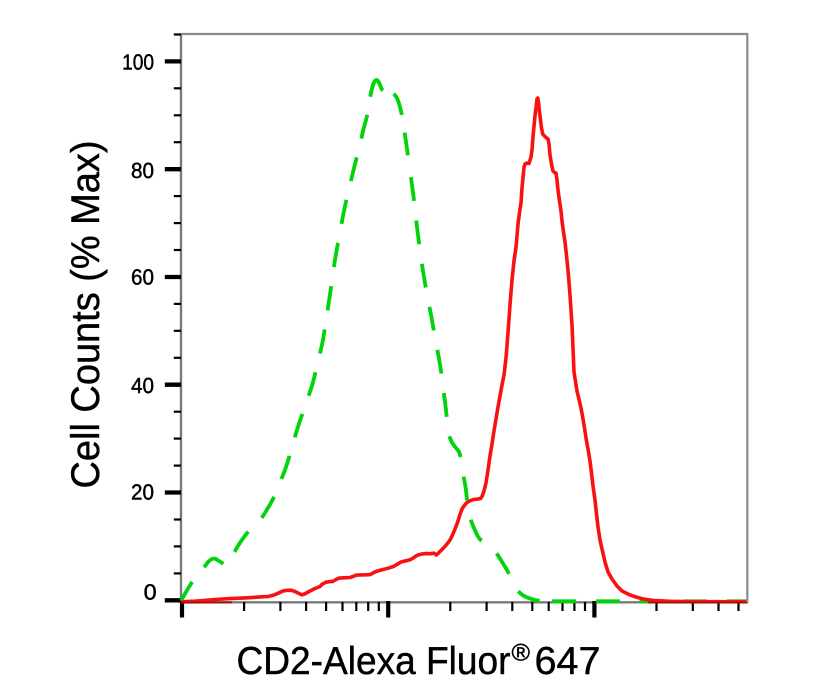 Image resolution: width=837 pixels, height=700 pixels. Describe the element at coordinates (150, 592) in the screenshot. I see `svg-text: 0` at that location.